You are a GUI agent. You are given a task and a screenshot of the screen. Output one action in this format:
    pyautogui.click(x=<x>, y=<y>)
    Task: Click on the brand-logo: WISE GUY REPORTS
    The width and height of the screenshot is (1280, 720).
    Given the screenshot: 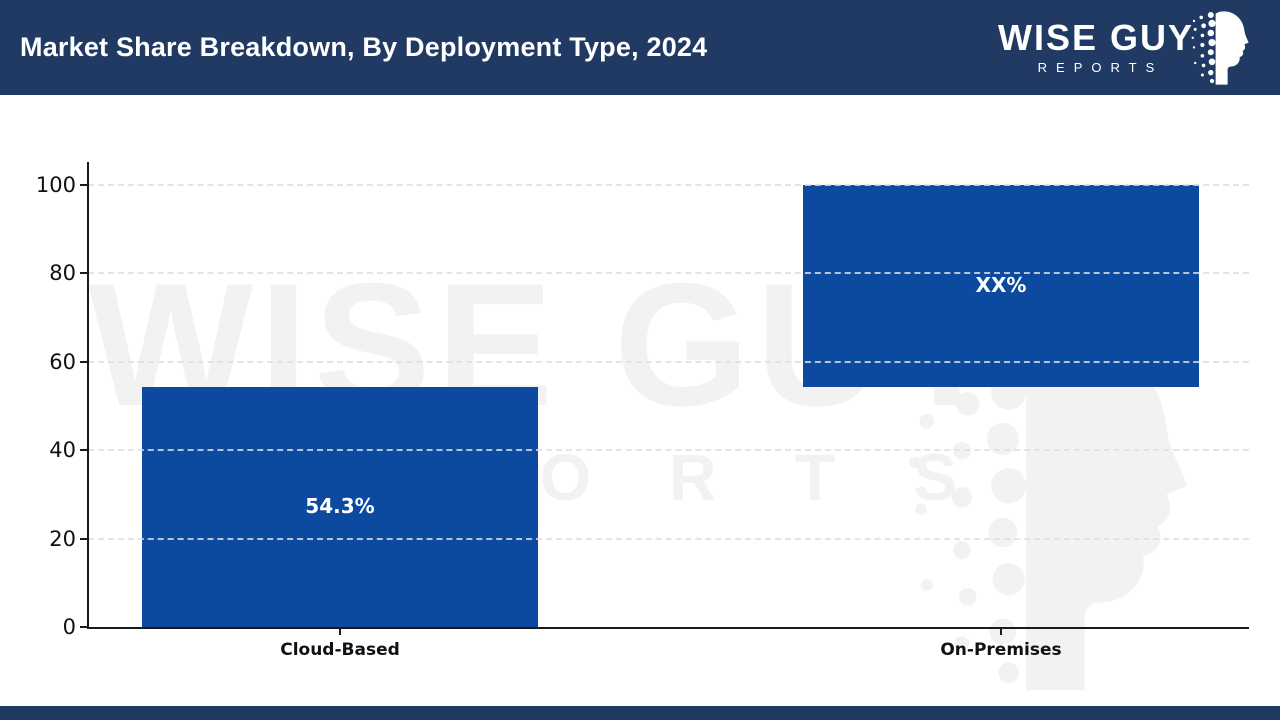 What is the action you would take?
    pyautogui.click(x=1126, y=48)
    